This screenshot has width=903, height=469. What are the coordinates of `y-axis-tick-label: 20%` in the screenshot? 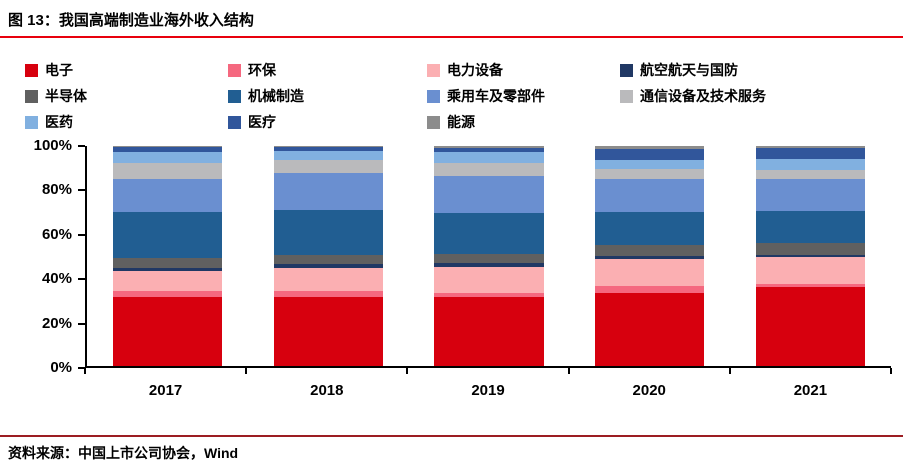 It's located at (56, 323).